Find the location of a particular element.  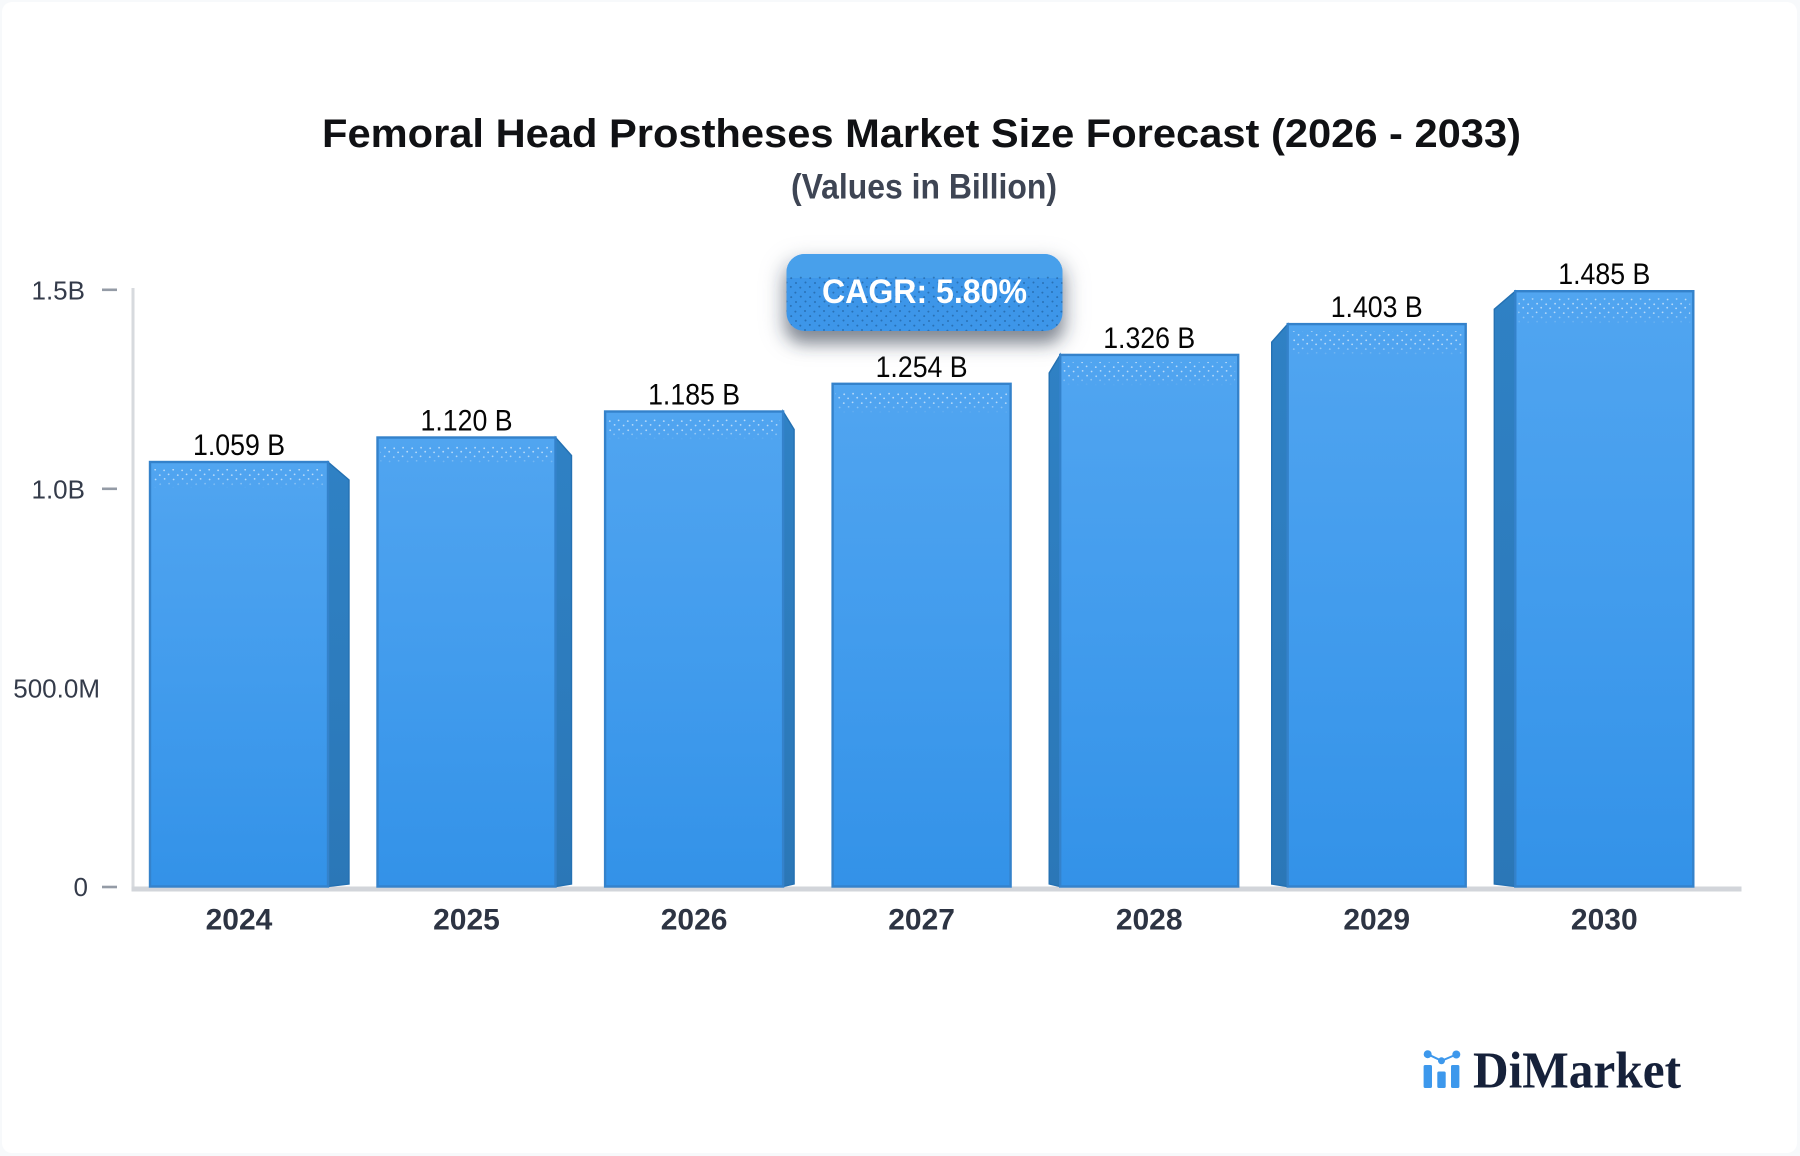

svg-text: 2024 is located at coordinates (239, 920).